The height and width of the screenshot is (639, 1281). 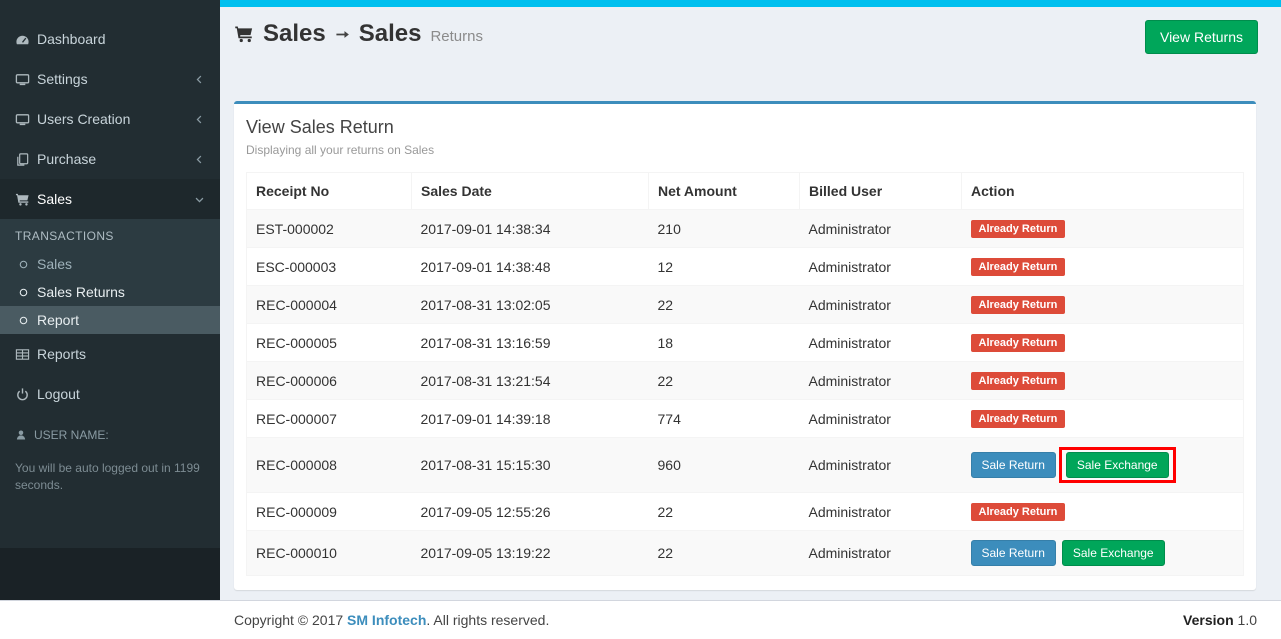 What do you see at coordinates (110, 119) in the screenshot?
I see `sidebar-item-users-creation: Users Creation` at bounding box center [110, 119].